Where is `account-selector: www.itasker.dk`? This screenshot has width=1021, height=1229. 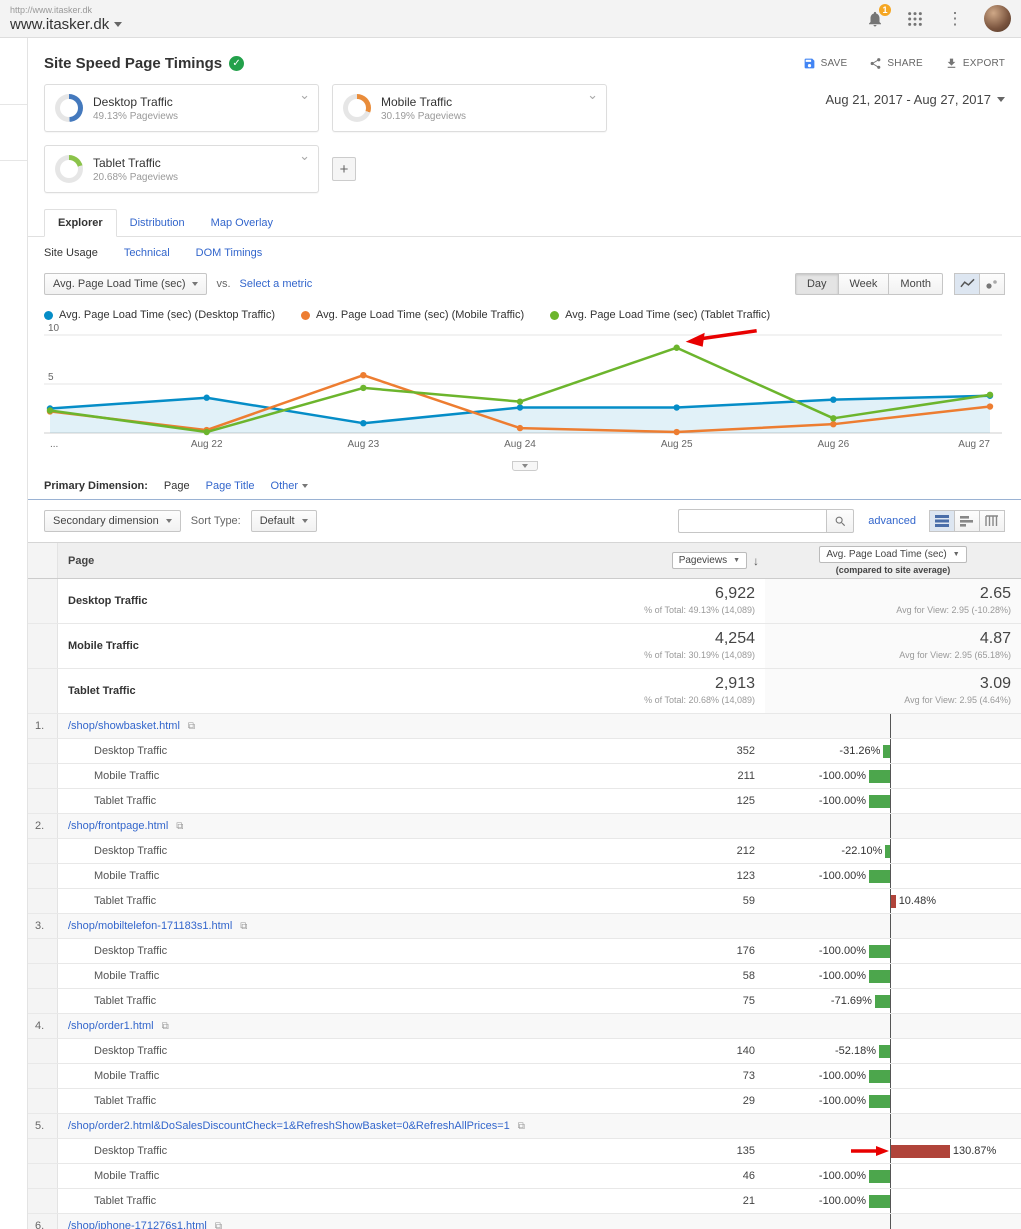 account-selector: www.itasker.dk is located at coordinates (66, 24).